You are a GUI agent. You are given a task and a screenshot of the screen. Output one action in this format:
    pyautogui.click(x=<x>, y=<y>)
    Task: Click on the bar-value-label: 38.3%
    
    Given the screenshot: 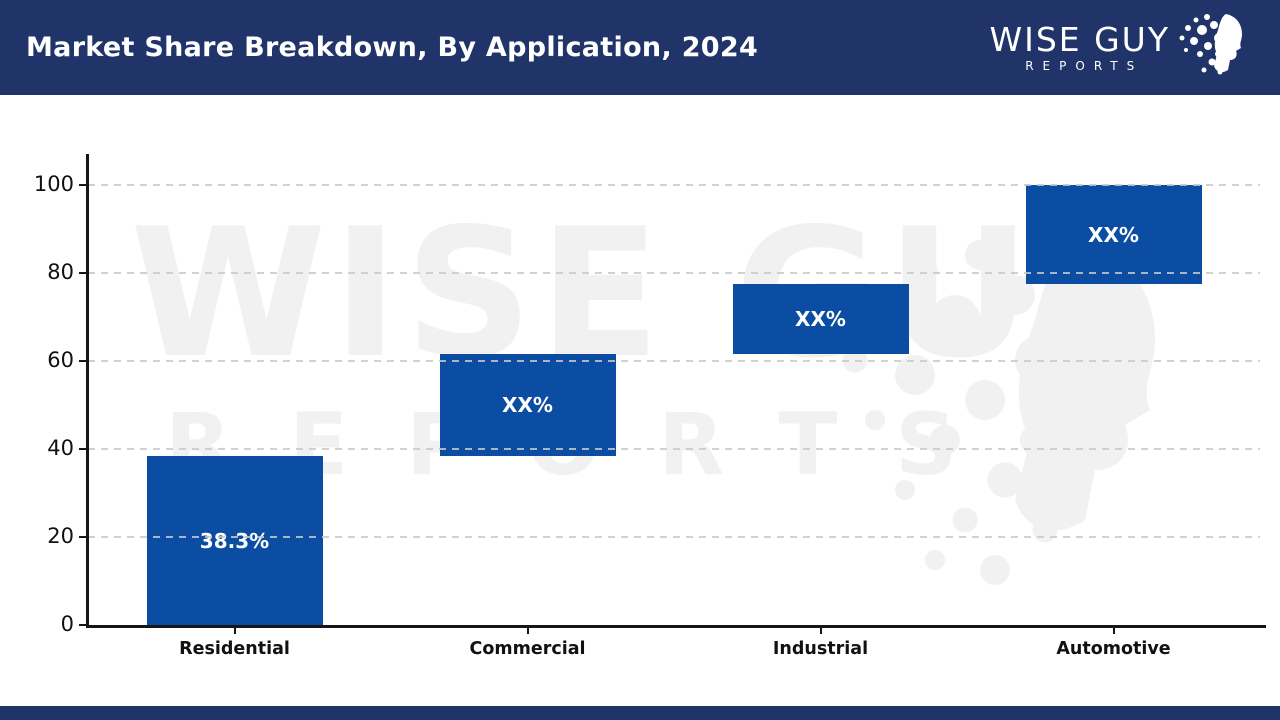 What is the action you would take?
    pyautogui.click(x=234, y=540)
    